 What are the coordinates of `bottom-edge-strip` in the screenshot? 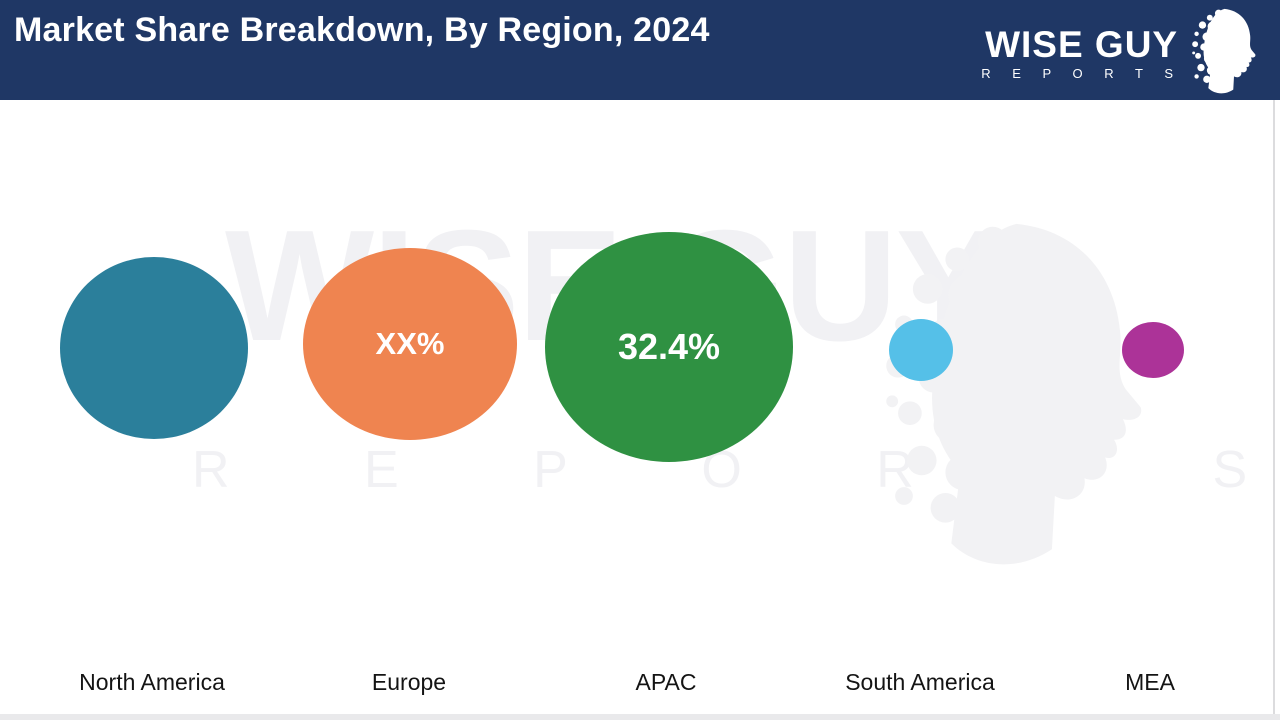 It's located at (640, 717).